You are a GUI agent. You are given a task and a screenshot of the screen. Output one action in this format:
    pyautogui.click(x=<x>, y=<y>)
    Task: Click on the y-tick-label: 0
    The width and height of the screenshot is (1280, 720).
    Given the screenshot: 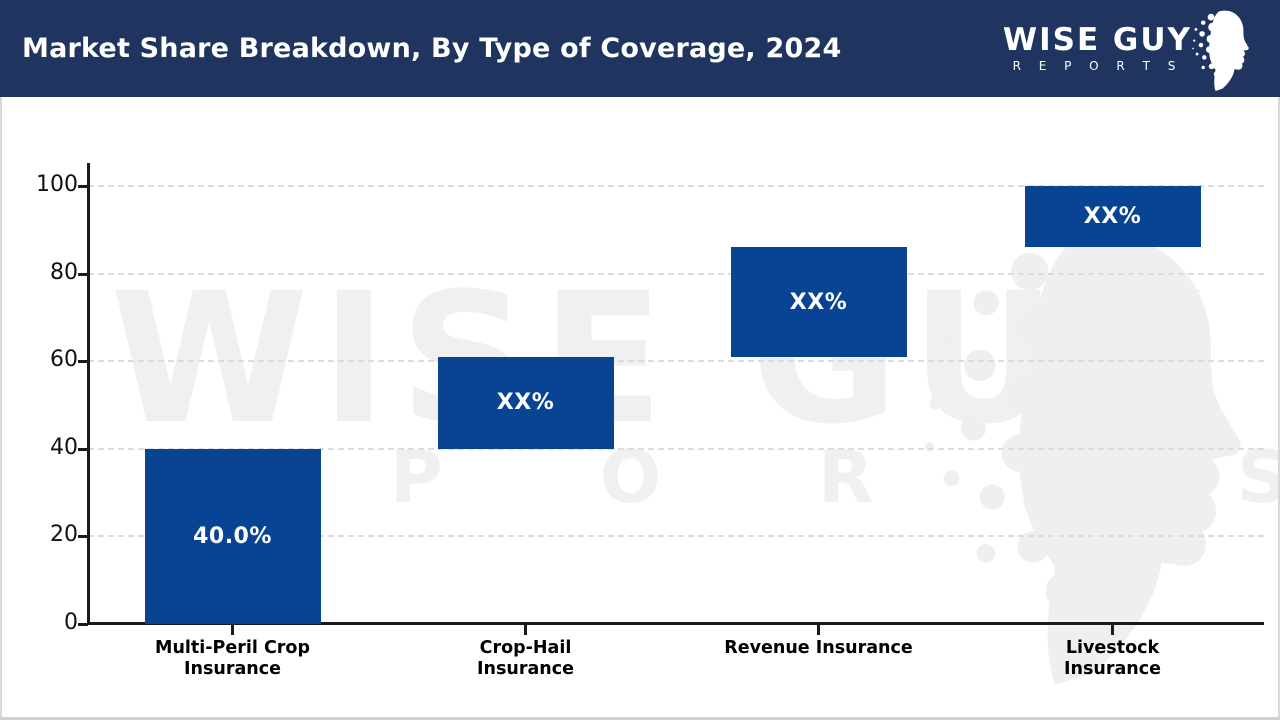 What is the action you would take?
    pyautogui.click(x=71, y=622)
    